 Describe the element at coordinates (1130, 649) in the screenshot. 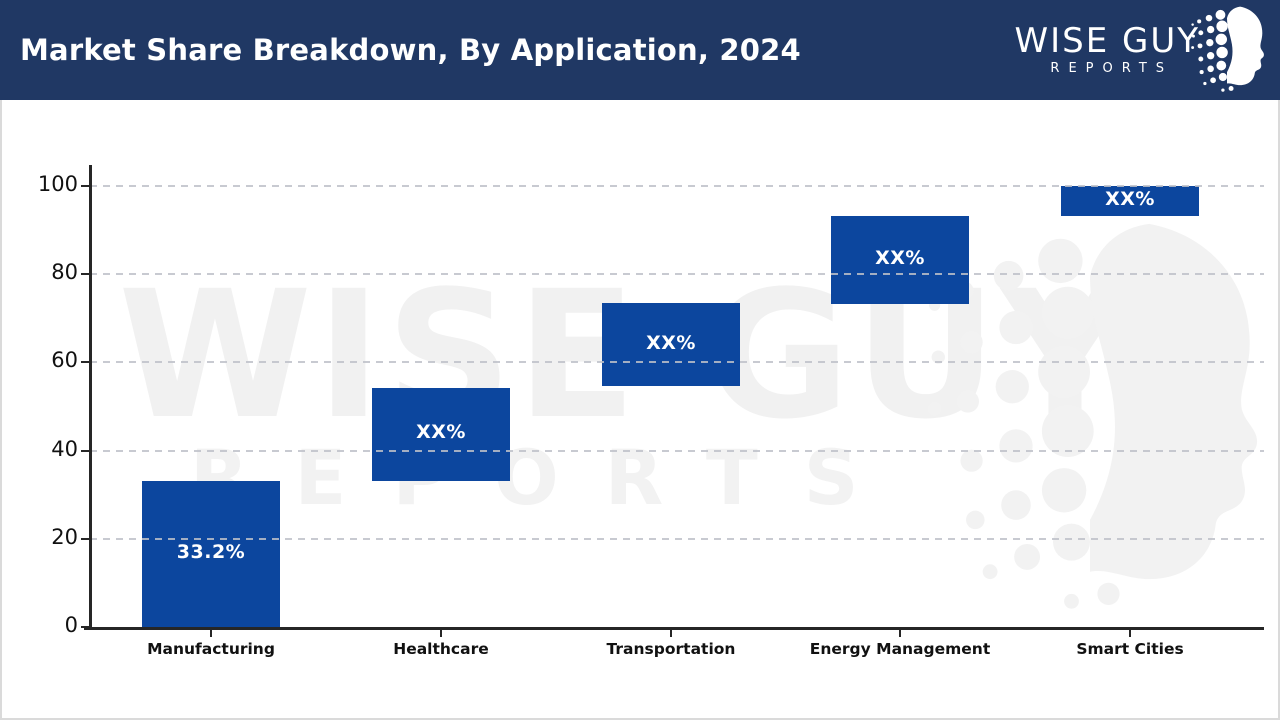

I see `category-label-smart-cities: Smart Cities` at that location.